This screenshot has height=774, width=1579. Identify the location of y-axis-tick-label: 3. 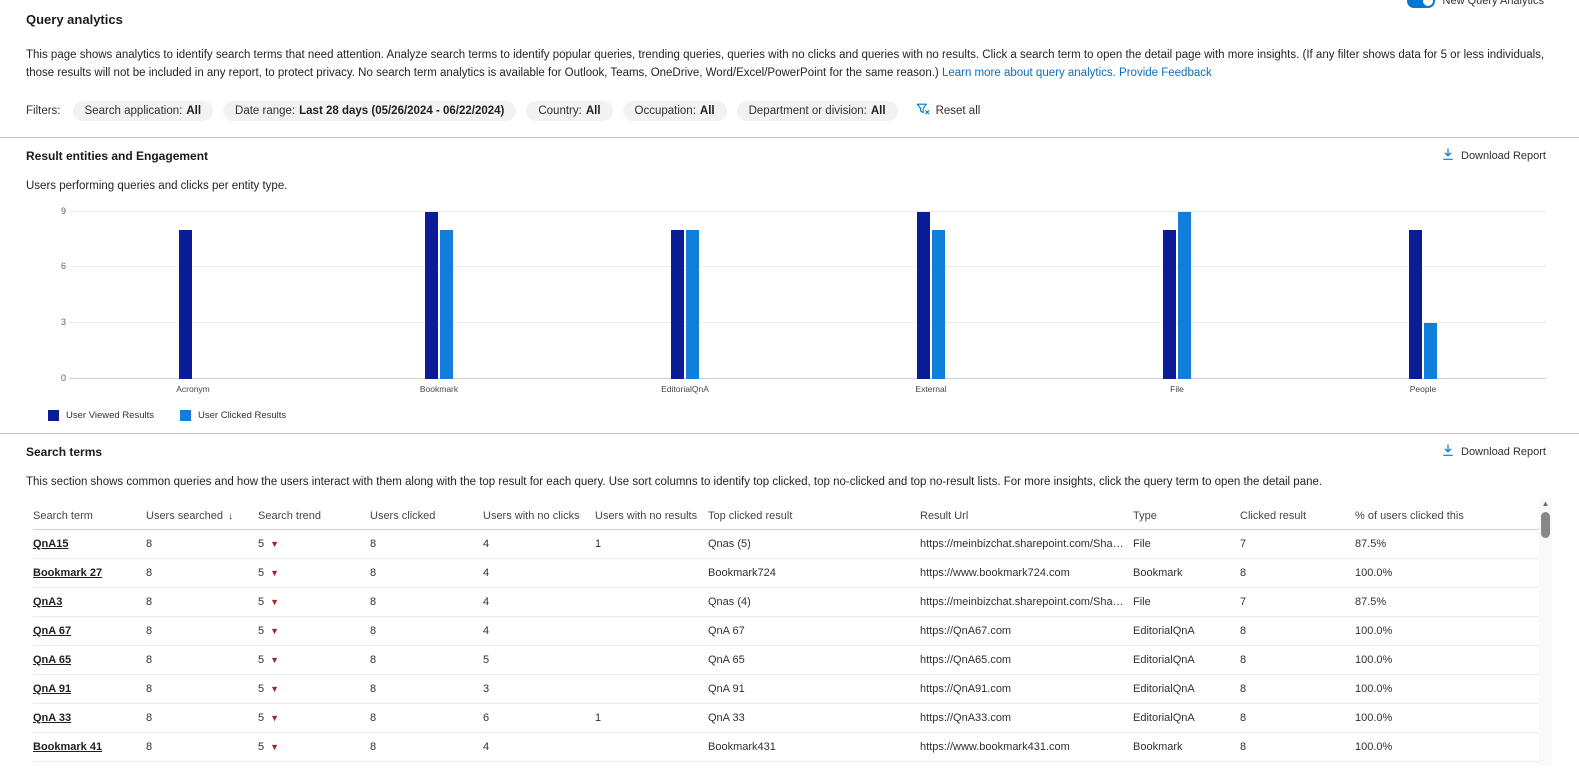
(63, 321).